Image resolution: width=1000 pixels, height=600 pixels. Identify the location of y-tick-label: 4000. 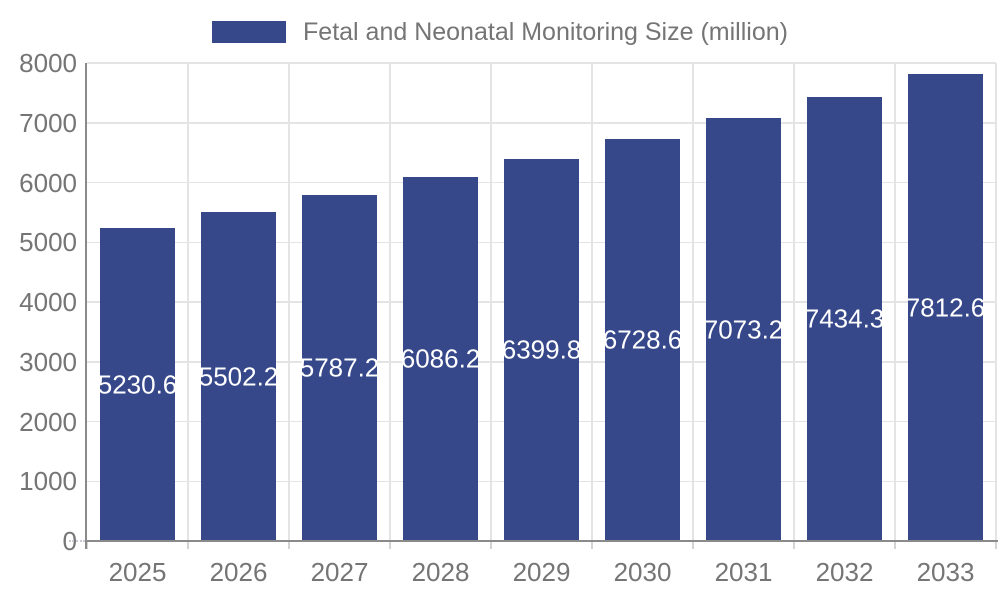
(48, 302).